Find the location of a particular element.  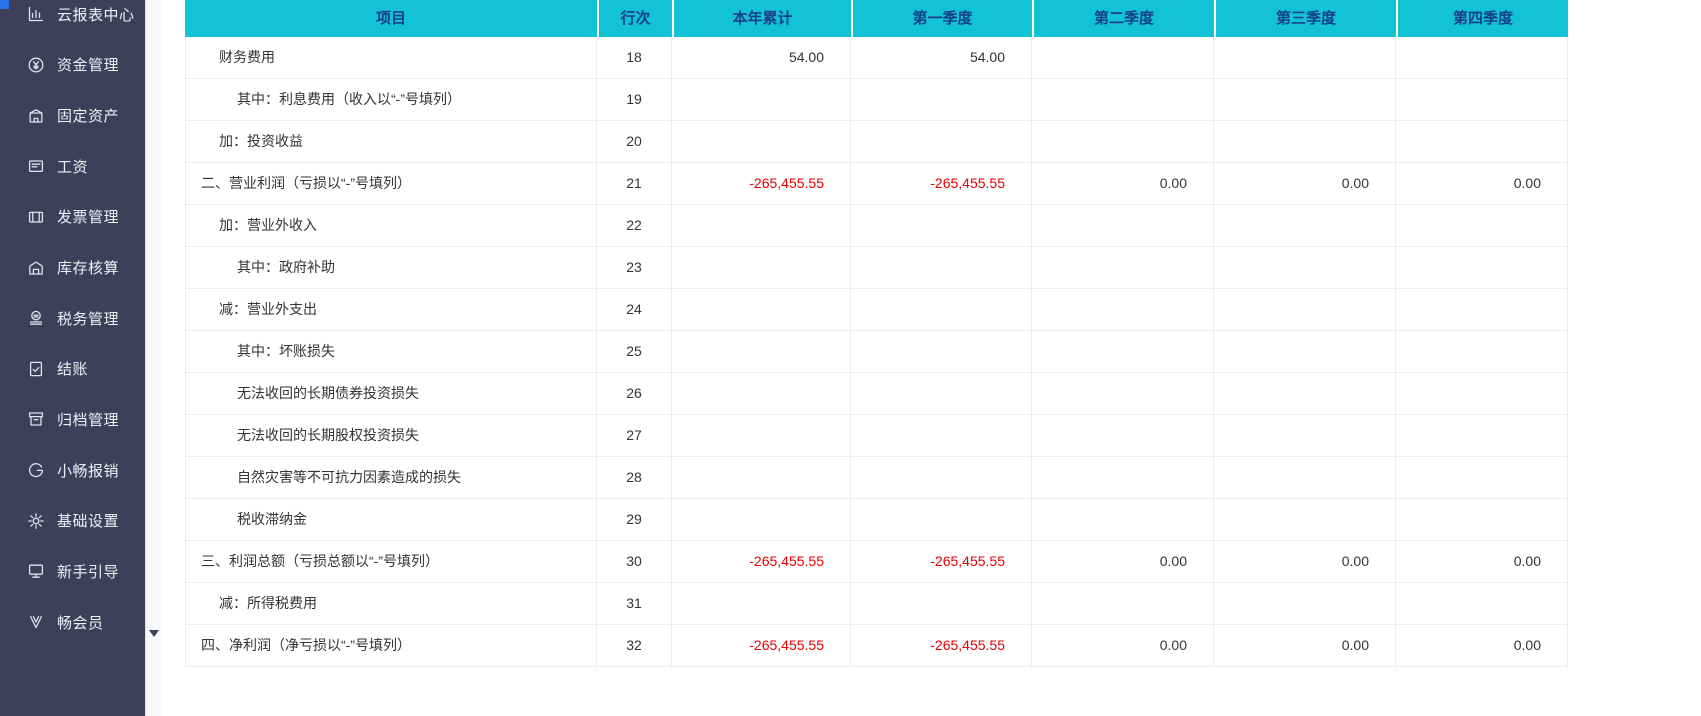

table-row: 减：营业外支出 24 is located at coordinates (876, 310).